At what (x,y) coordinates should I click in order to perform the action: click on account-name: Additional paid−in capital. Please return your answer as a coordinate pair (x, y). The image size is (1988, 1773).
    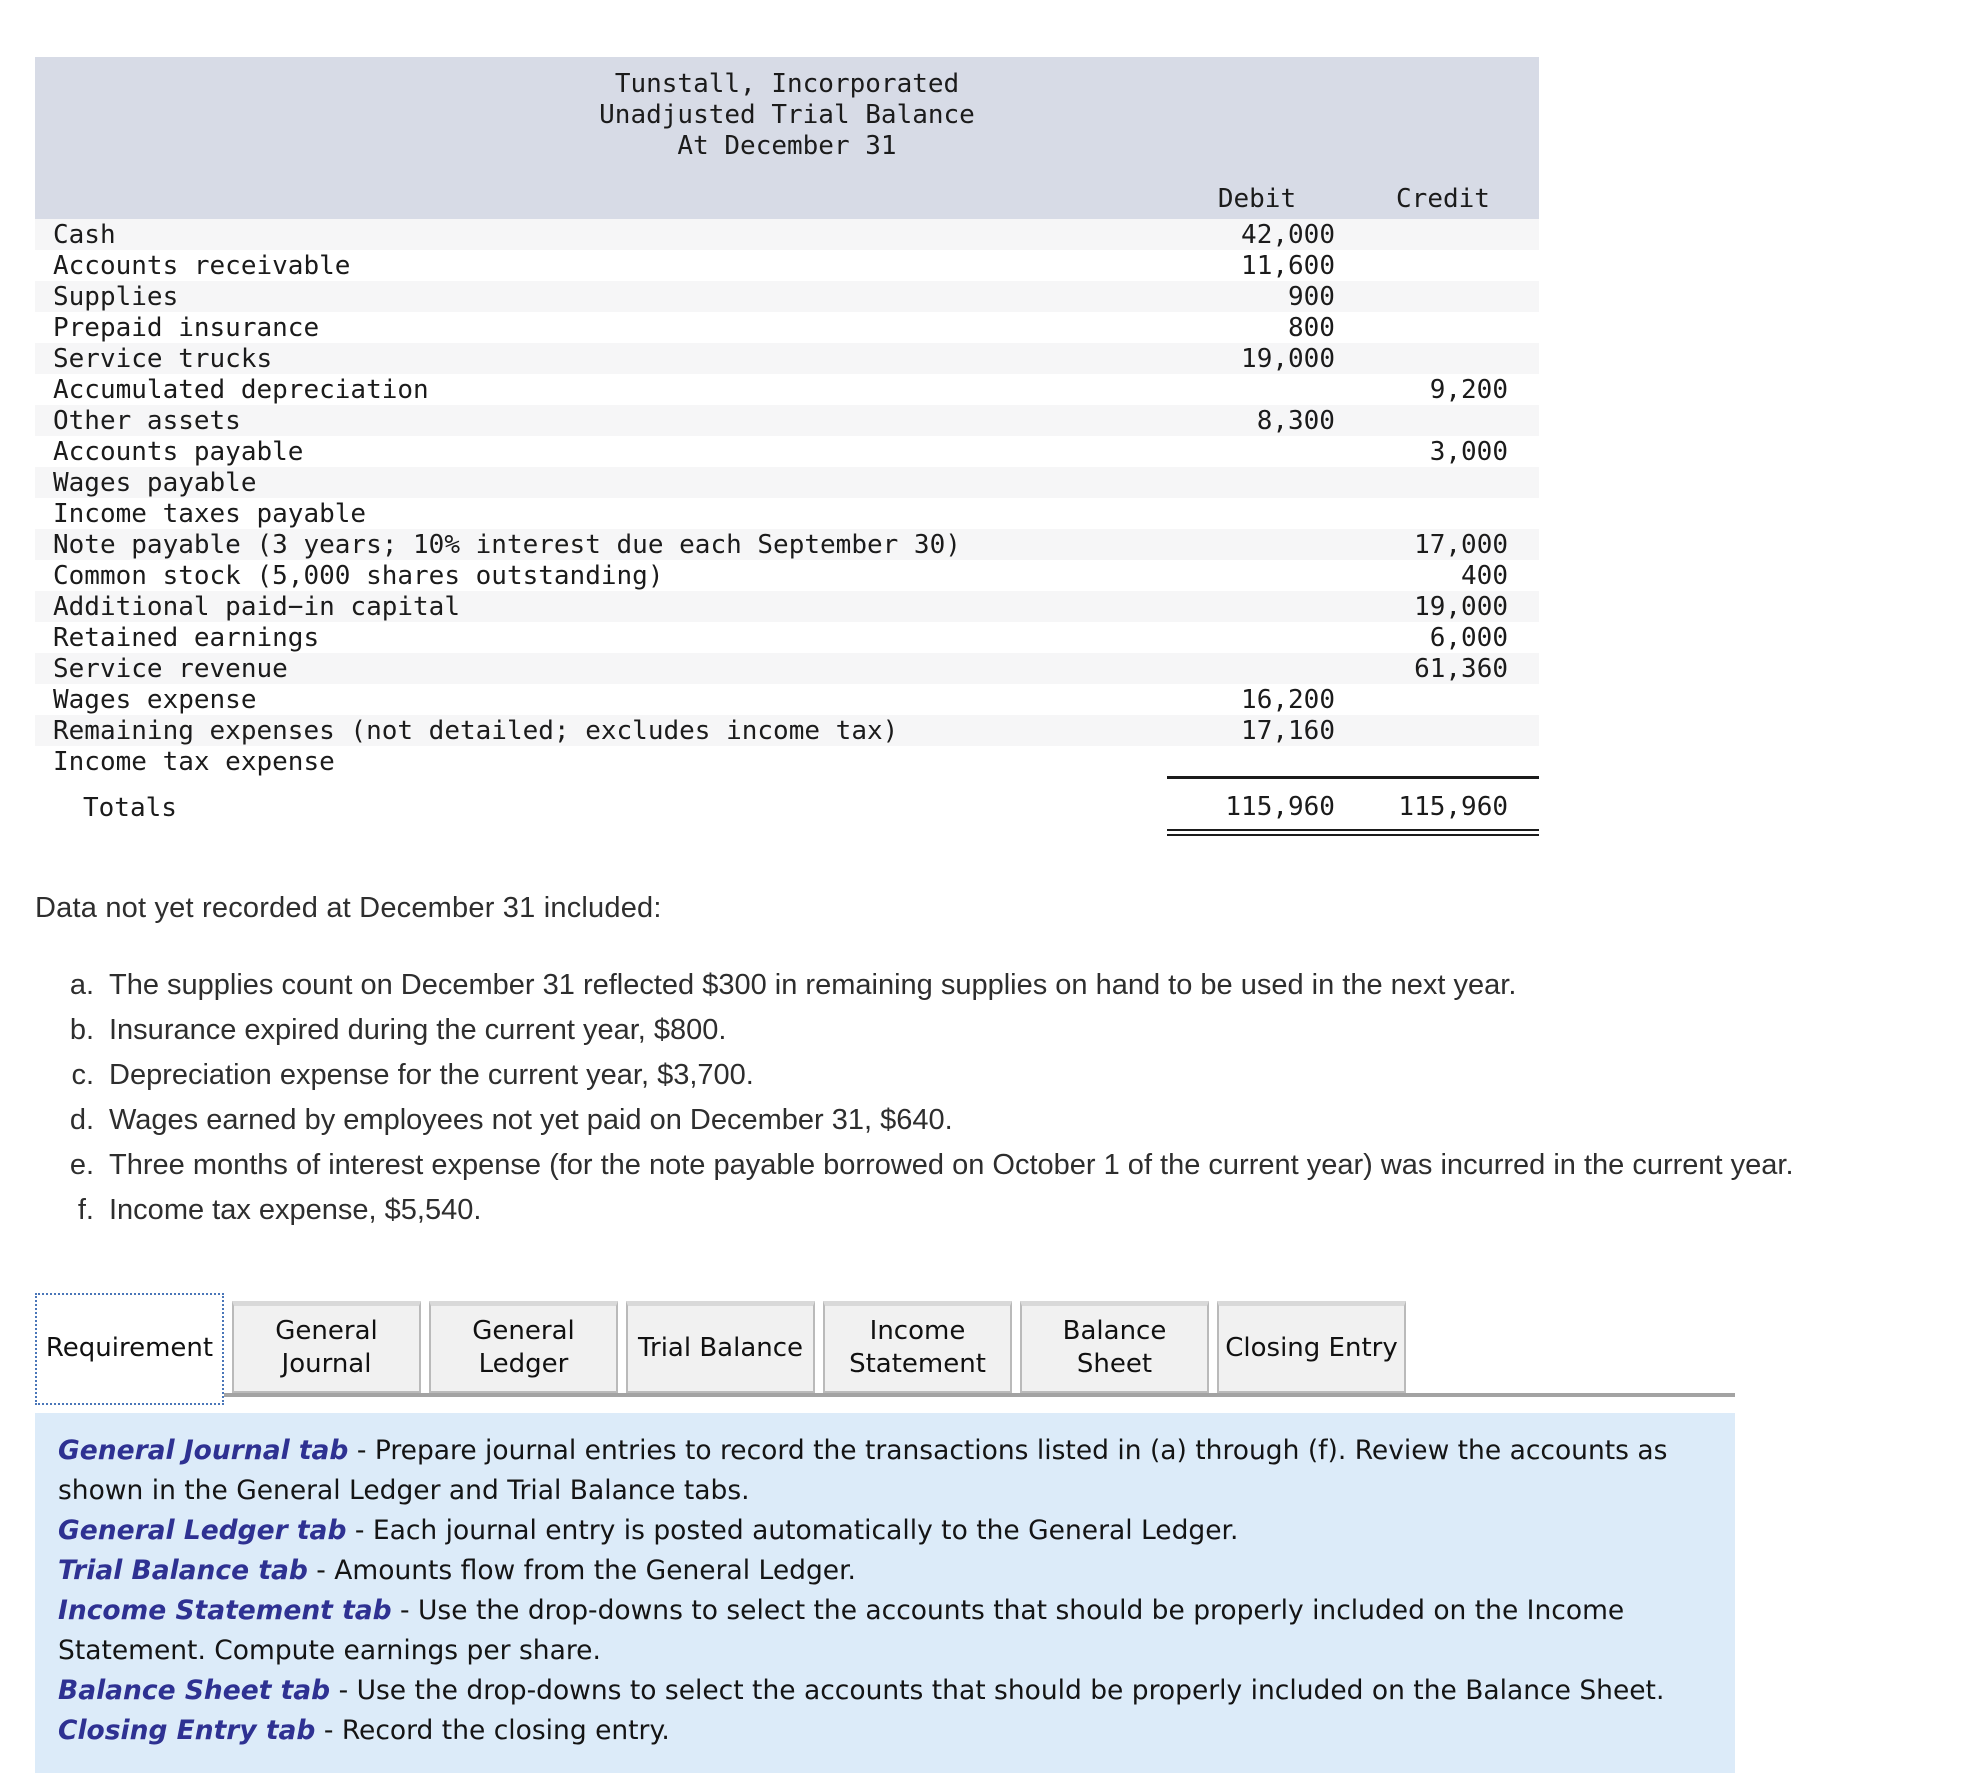
    Looking at the image, I should click on (256, 606).